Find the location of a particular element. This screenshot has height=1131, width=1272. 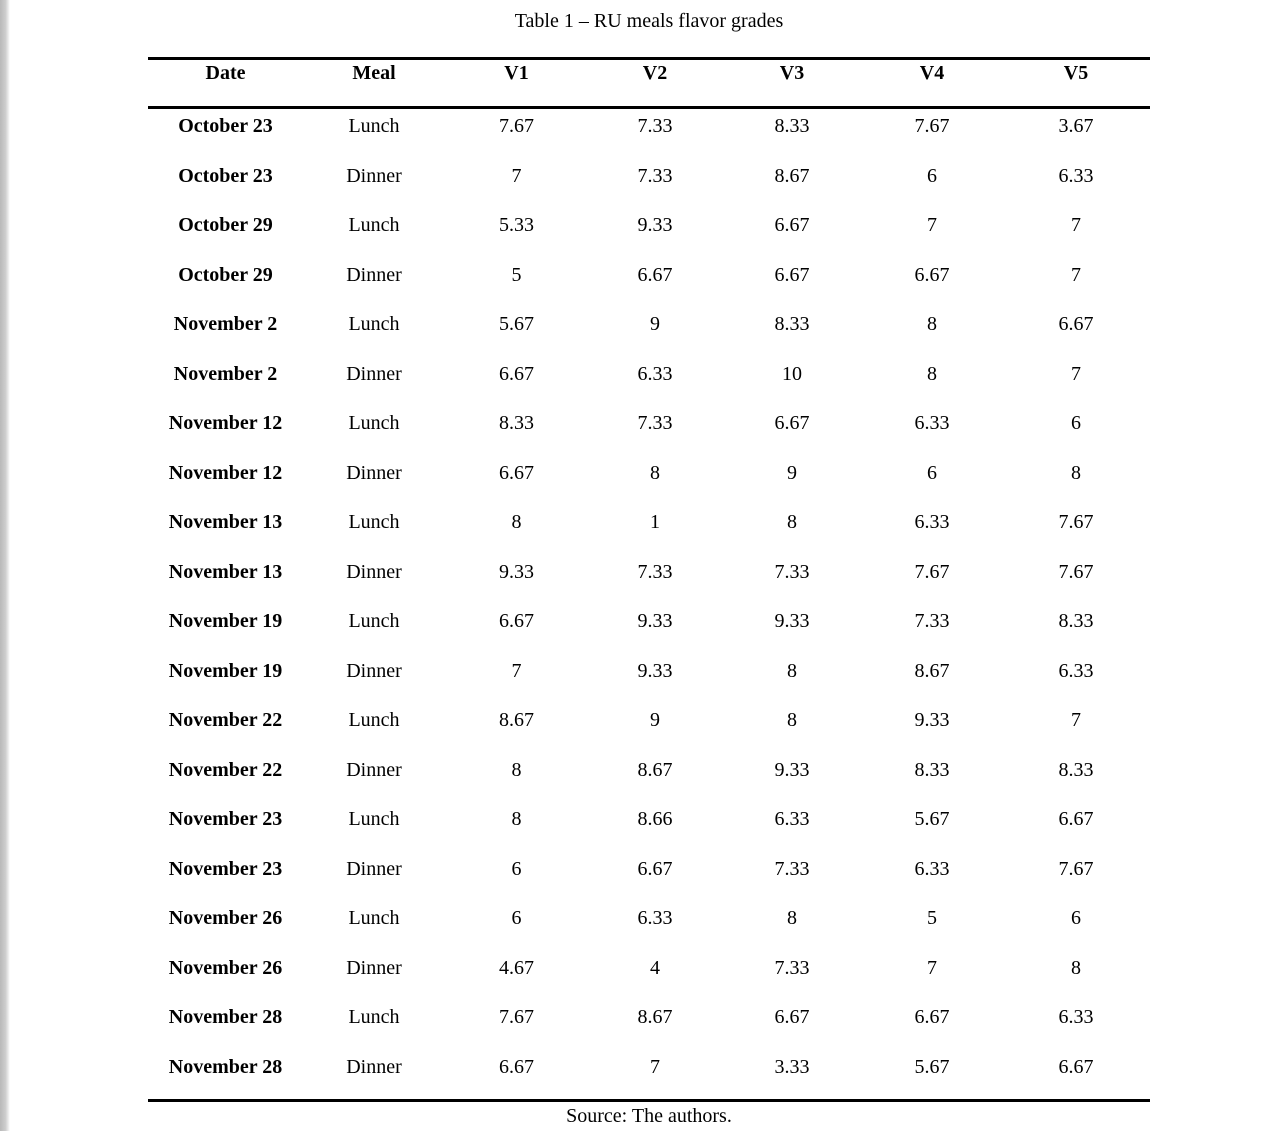

date-cell: November 26 is located at coordinates (225, 918).